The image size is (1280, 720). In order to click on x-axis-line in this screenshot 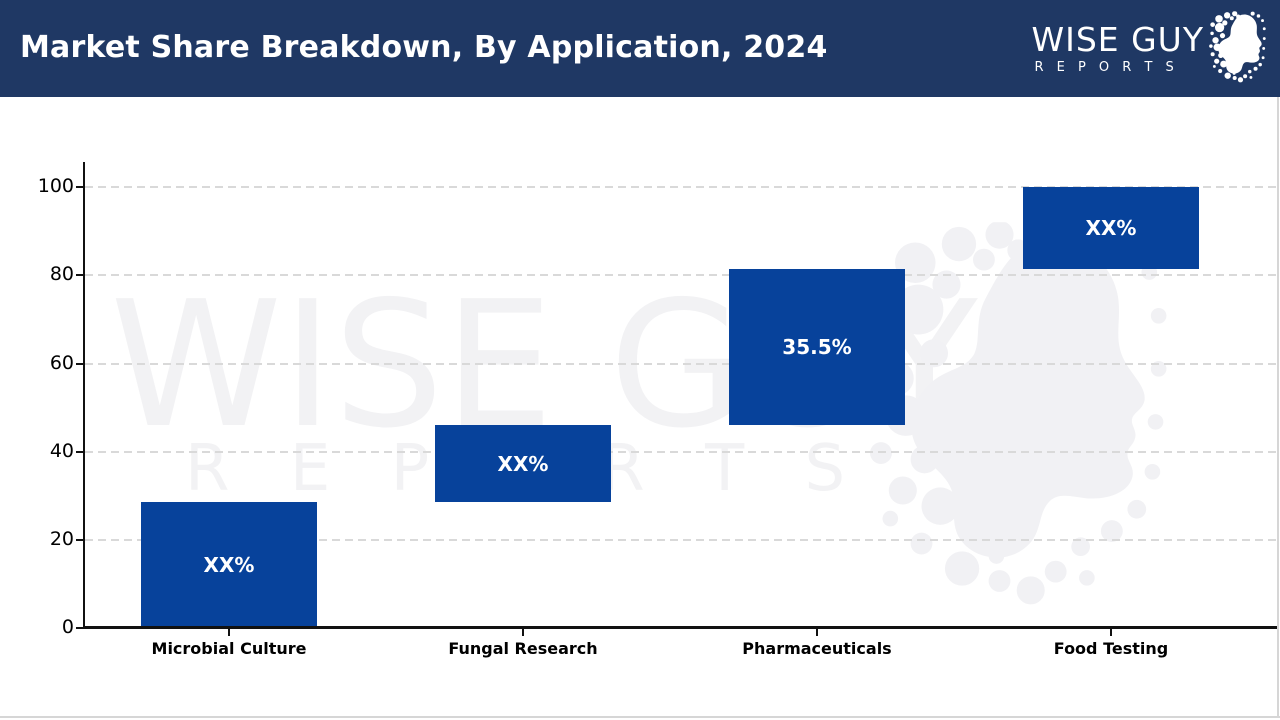, I will do `click(680, 627)`.